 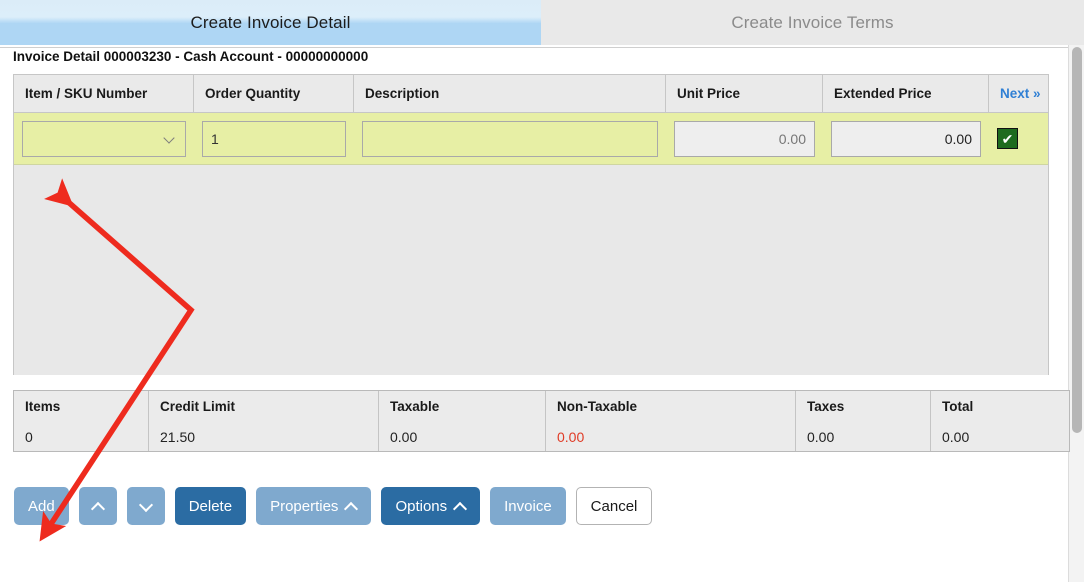 What do you see at coordinates (421, 506) in the screenshot?
I see `options-button-label: Options` at bounding box center [421, 506].